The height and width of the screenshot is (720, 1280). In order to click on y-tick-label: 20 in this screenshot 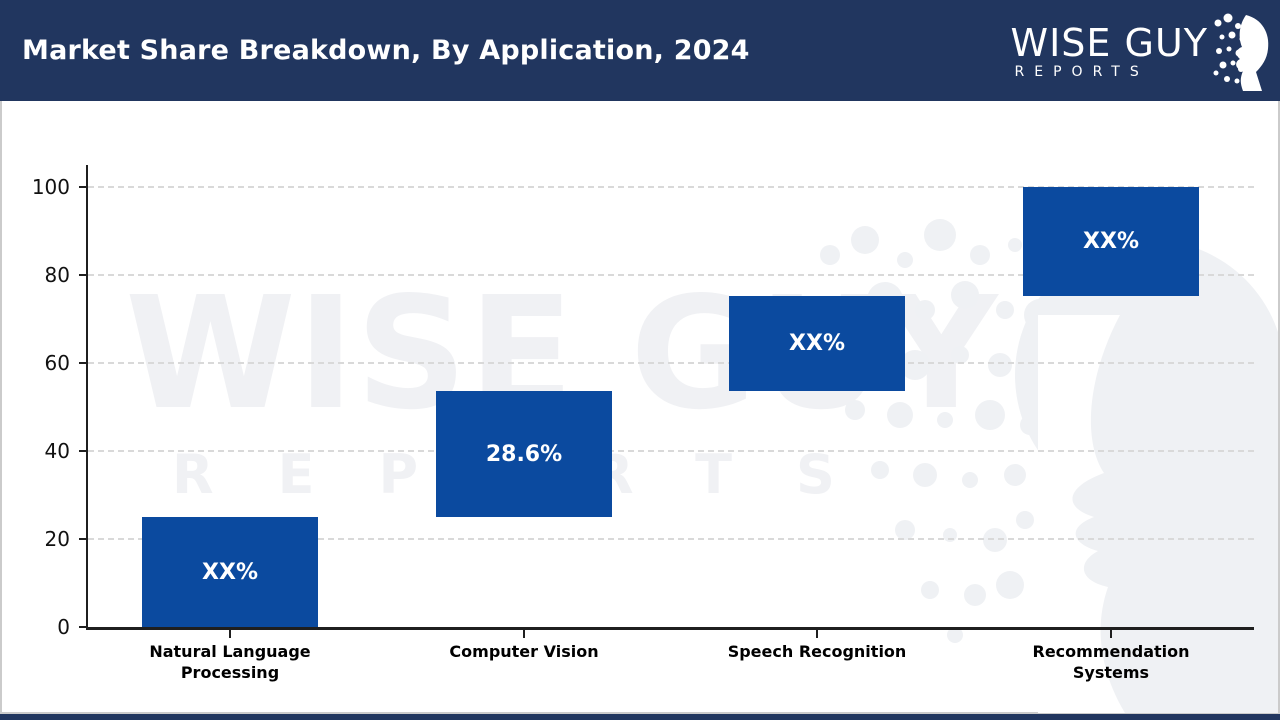, I will do `click(57, 539)`.